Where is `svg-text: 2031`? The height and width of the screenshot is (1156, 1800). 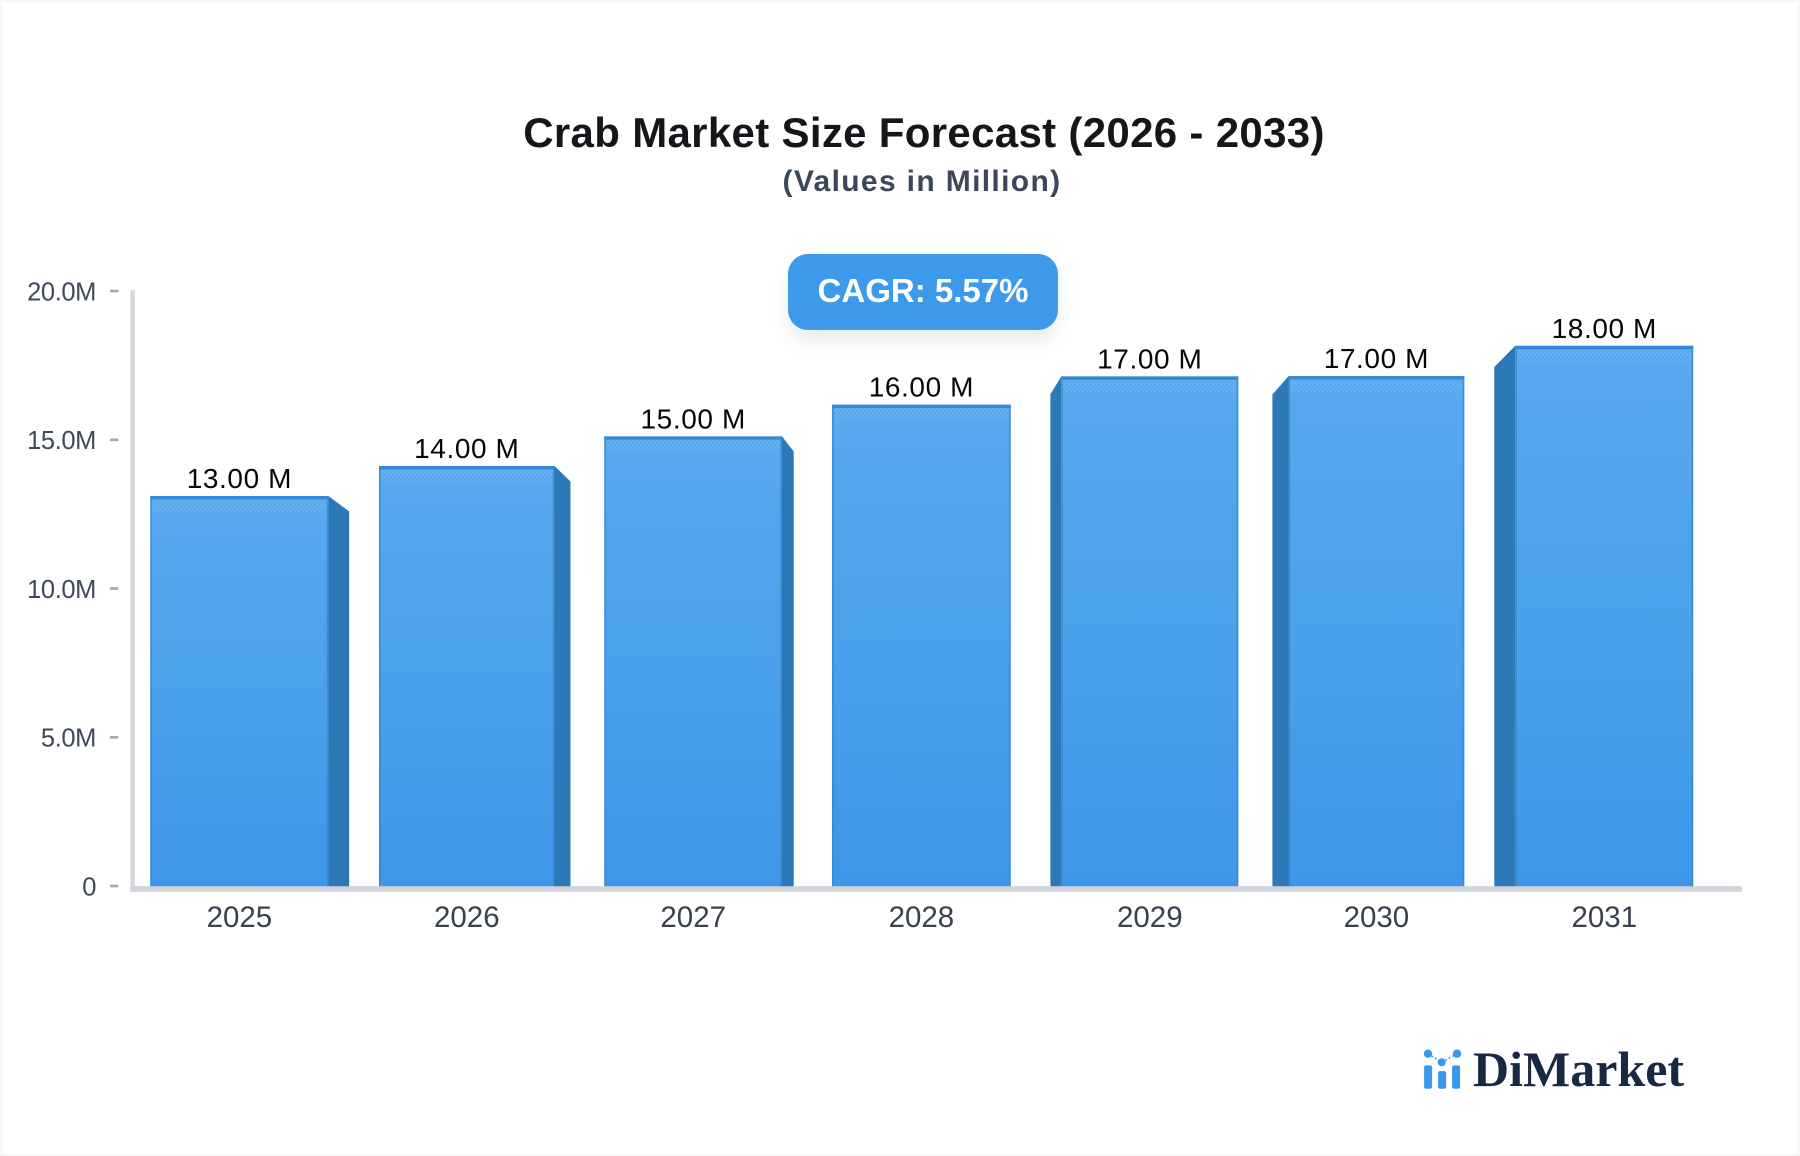
svg-text: 2031 is located at coordinates (1604, 917).